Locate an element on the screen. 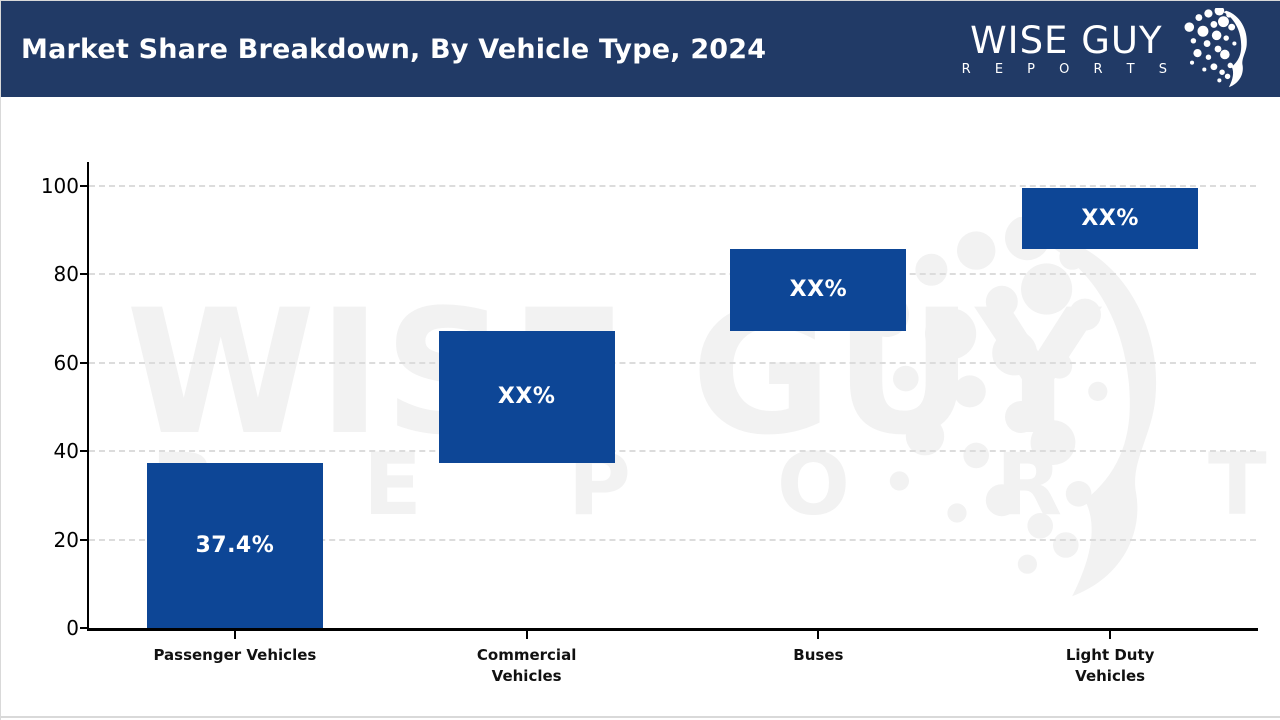 Image resolution: width=1280 pixels, height=720 pixels. y-tick-label: 0 is located at coordinates (72, 628).